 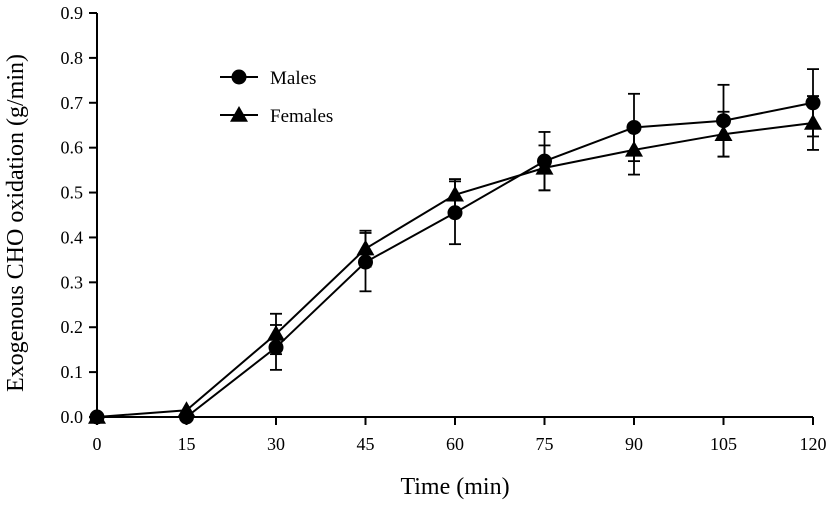 I want to click on y-tick-label: 0.7, so click(x=72, y=103).